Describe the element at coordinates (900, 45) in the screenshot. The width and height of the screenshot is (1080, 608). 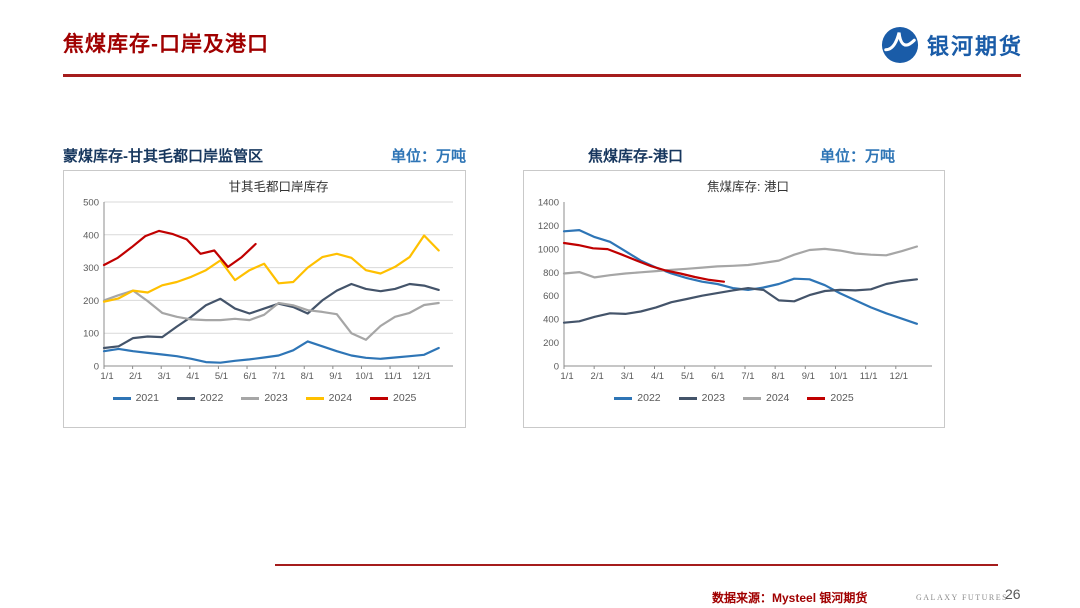
I see `galaxy-logo-icon` at that location.